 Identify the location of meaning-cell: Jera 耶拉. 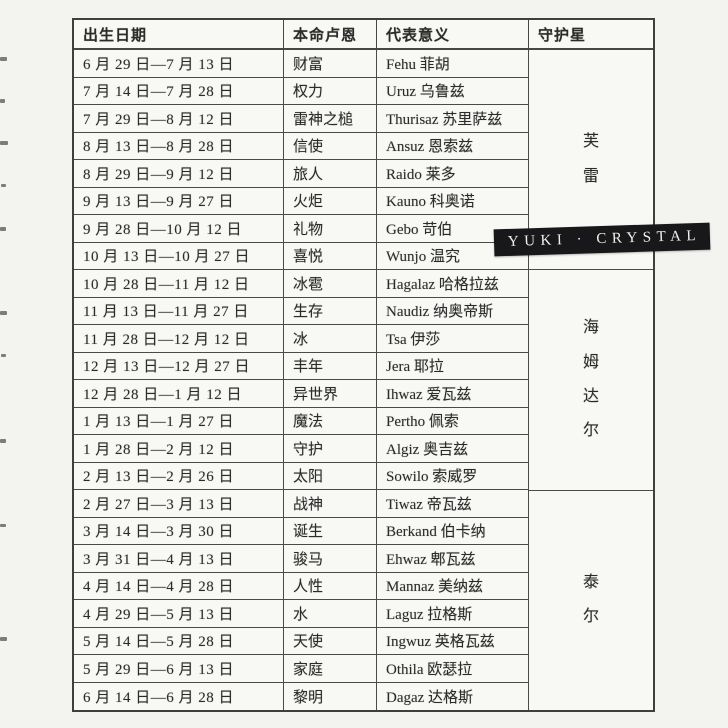
(453, 366).